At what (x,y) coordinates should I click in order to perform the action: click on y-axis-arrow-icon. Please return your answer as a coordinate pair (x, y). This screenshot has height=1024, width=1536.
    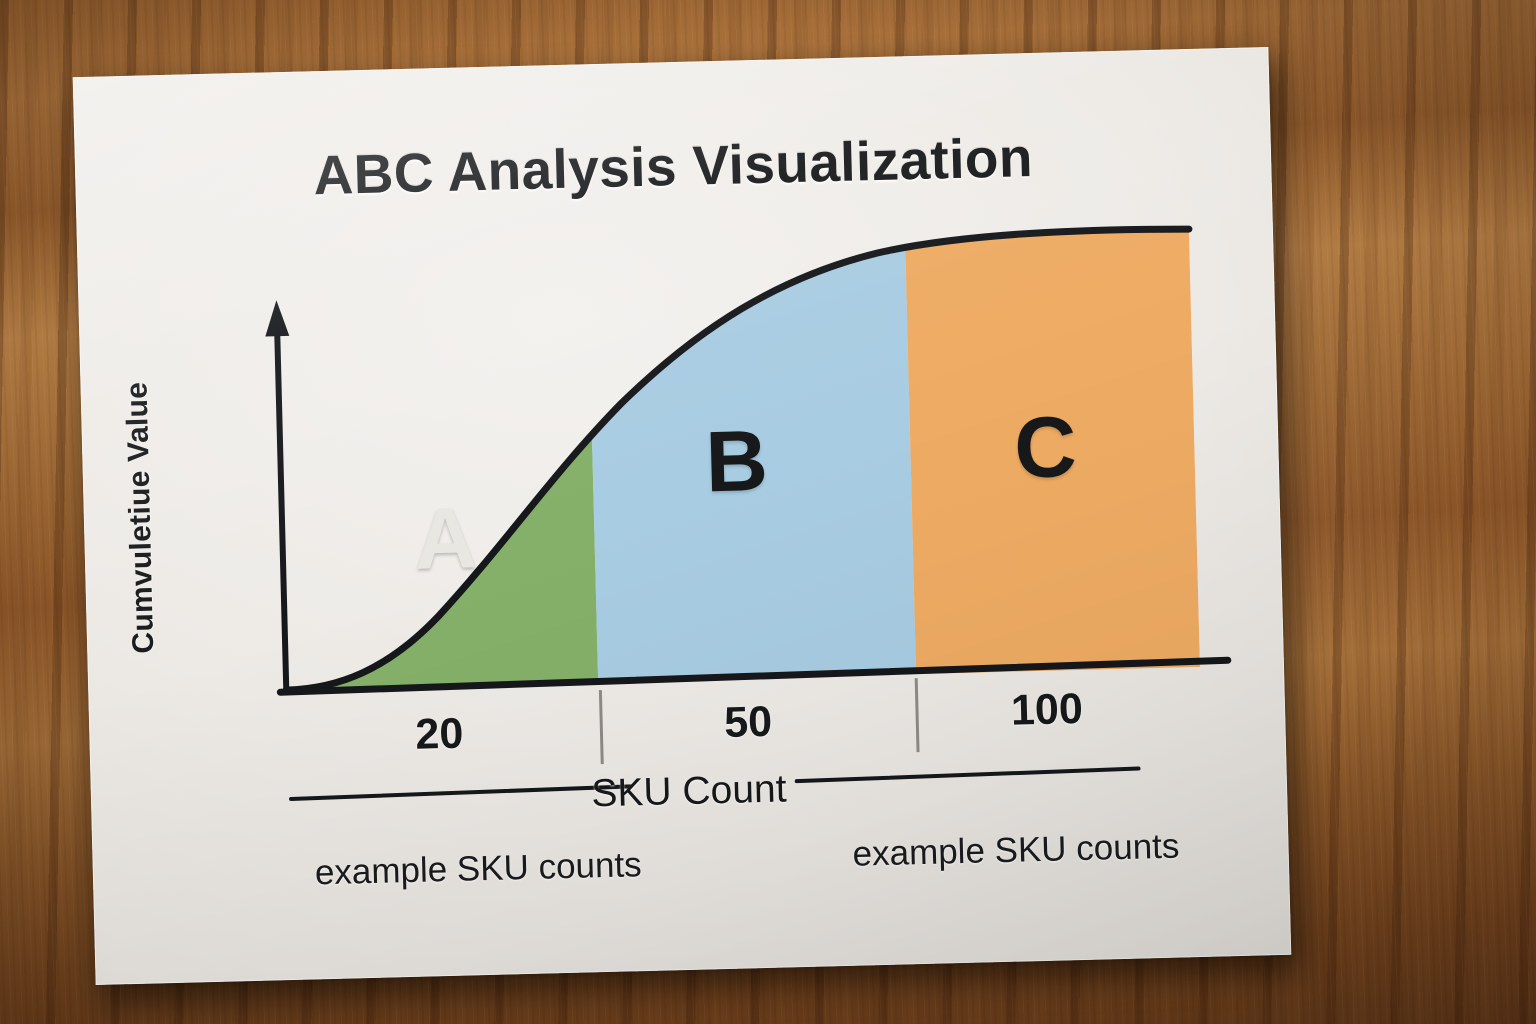
    Looking at the image, I should click on (277, 318).